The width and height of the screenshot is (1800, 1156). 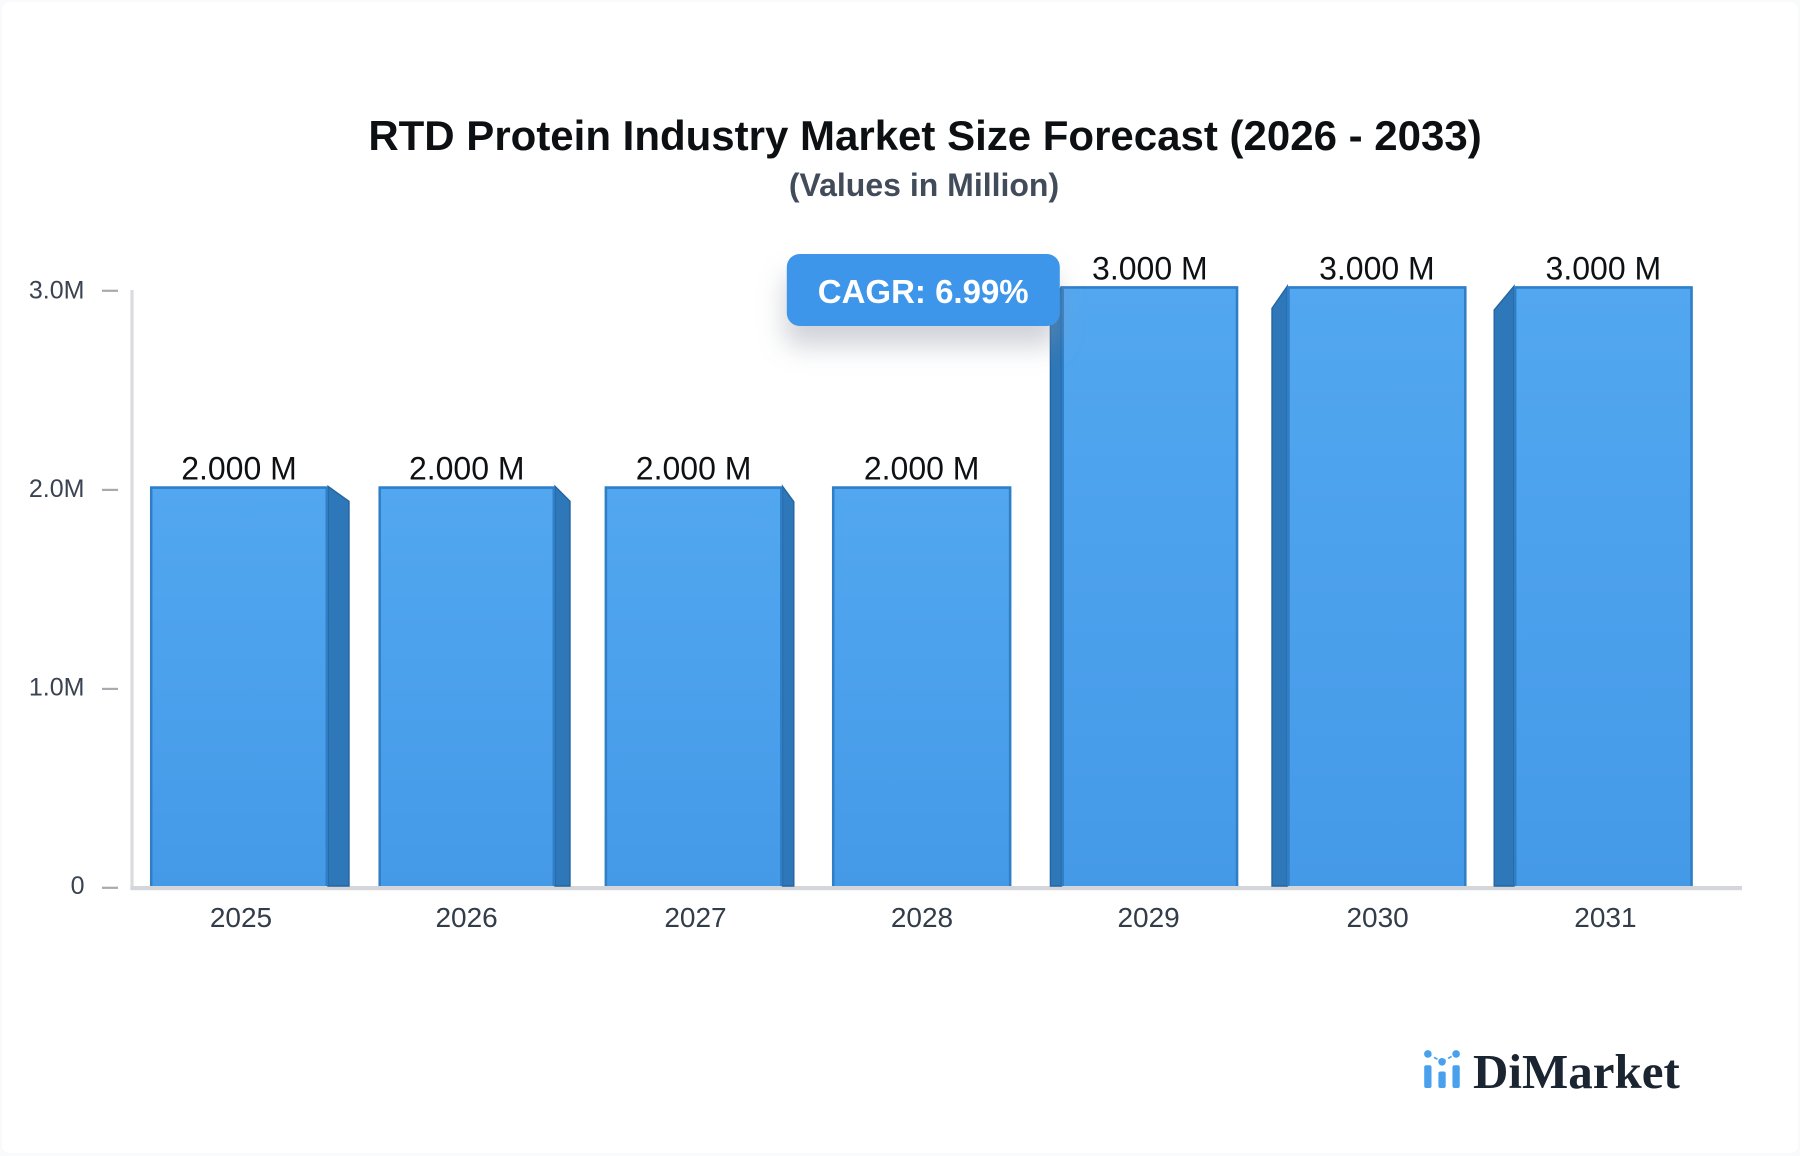 What do you see at coordinates (57, 688) in the screenshot?
I see `svg-text: 1.0M` at bounding box center [57, 688].